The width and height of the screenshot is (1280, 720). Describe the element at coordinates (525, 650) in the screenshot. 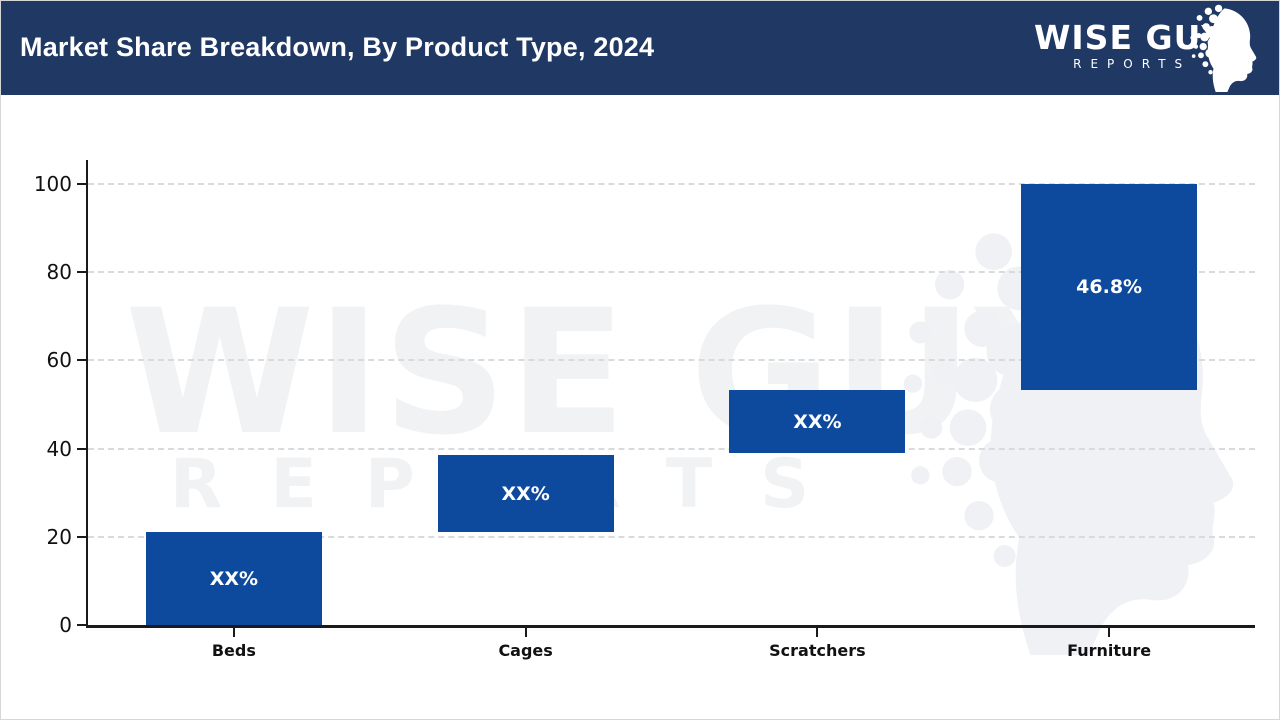

I see `x-tick-label-cages: Cages` at that location.